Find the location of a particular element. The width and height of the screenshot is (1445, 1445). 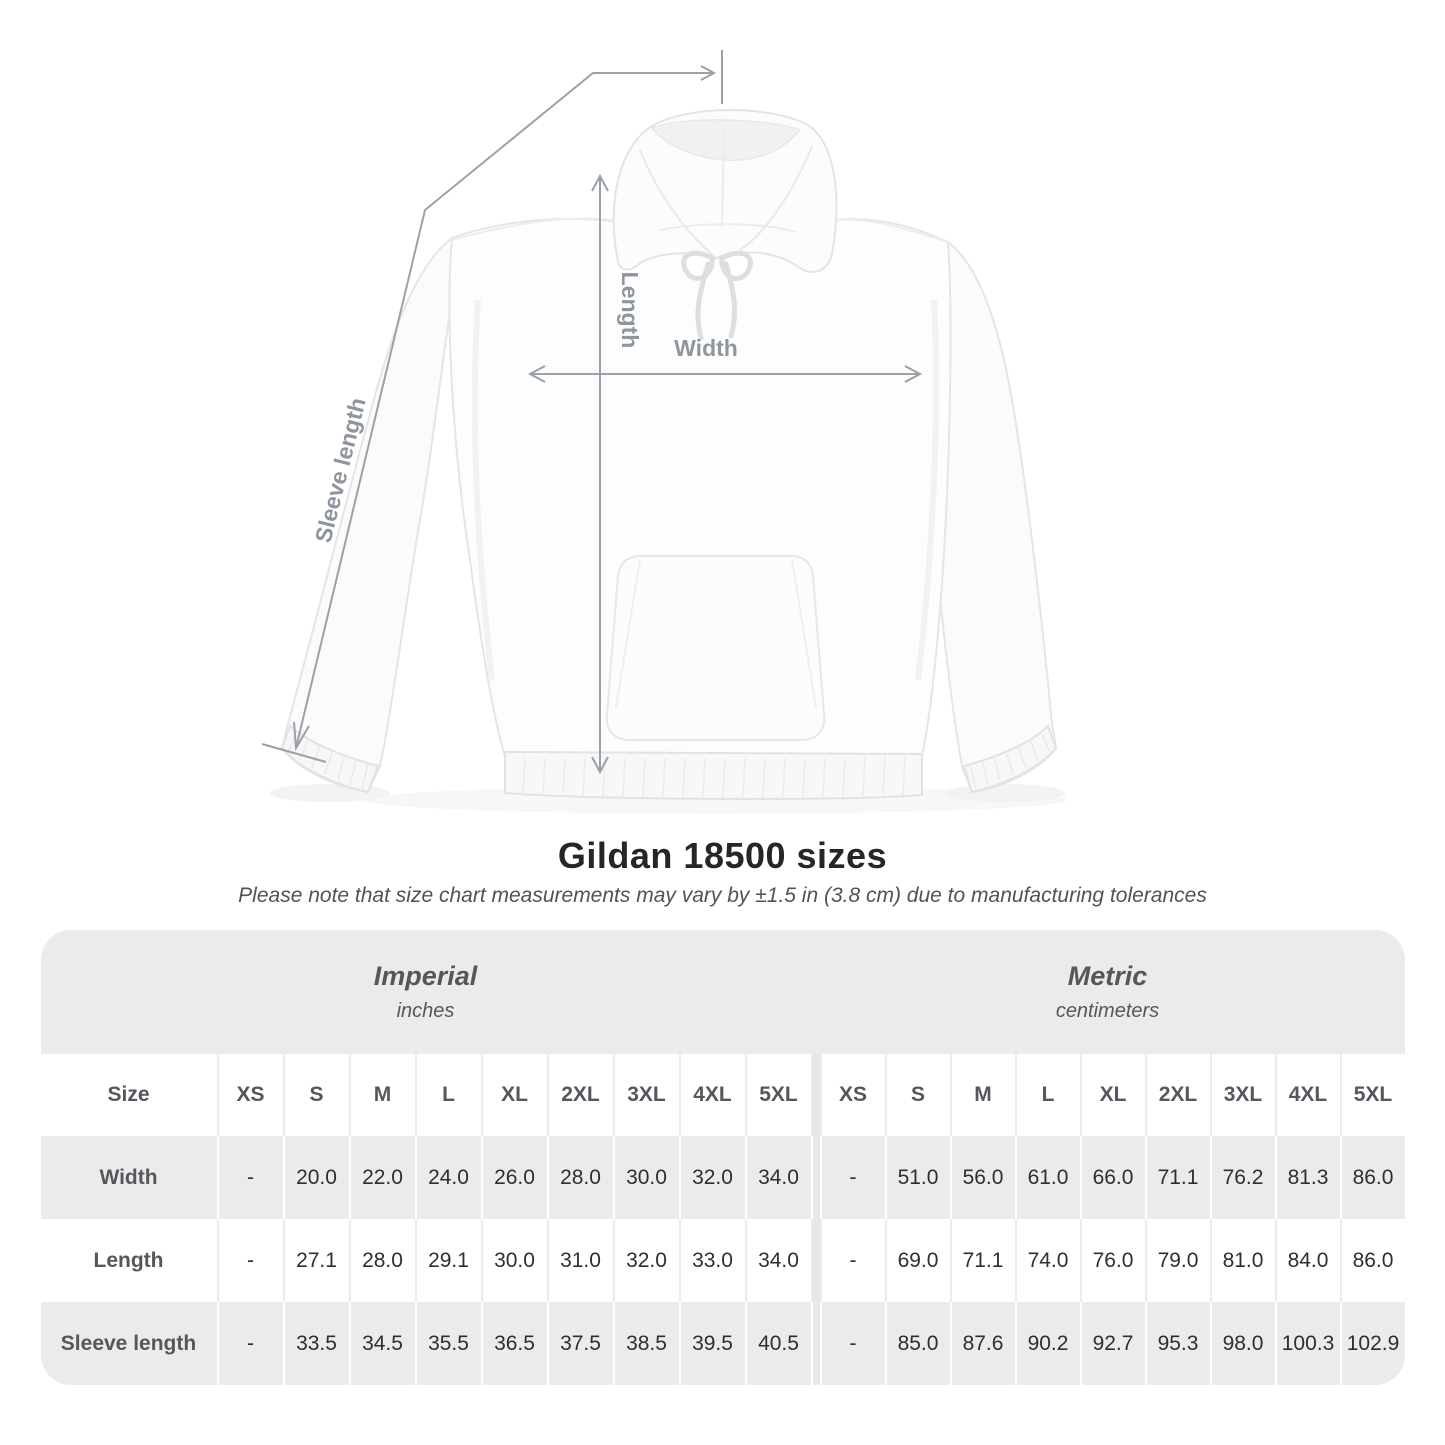

length-imp-2xl: 31.0 is located at coordinates (579, 1260).